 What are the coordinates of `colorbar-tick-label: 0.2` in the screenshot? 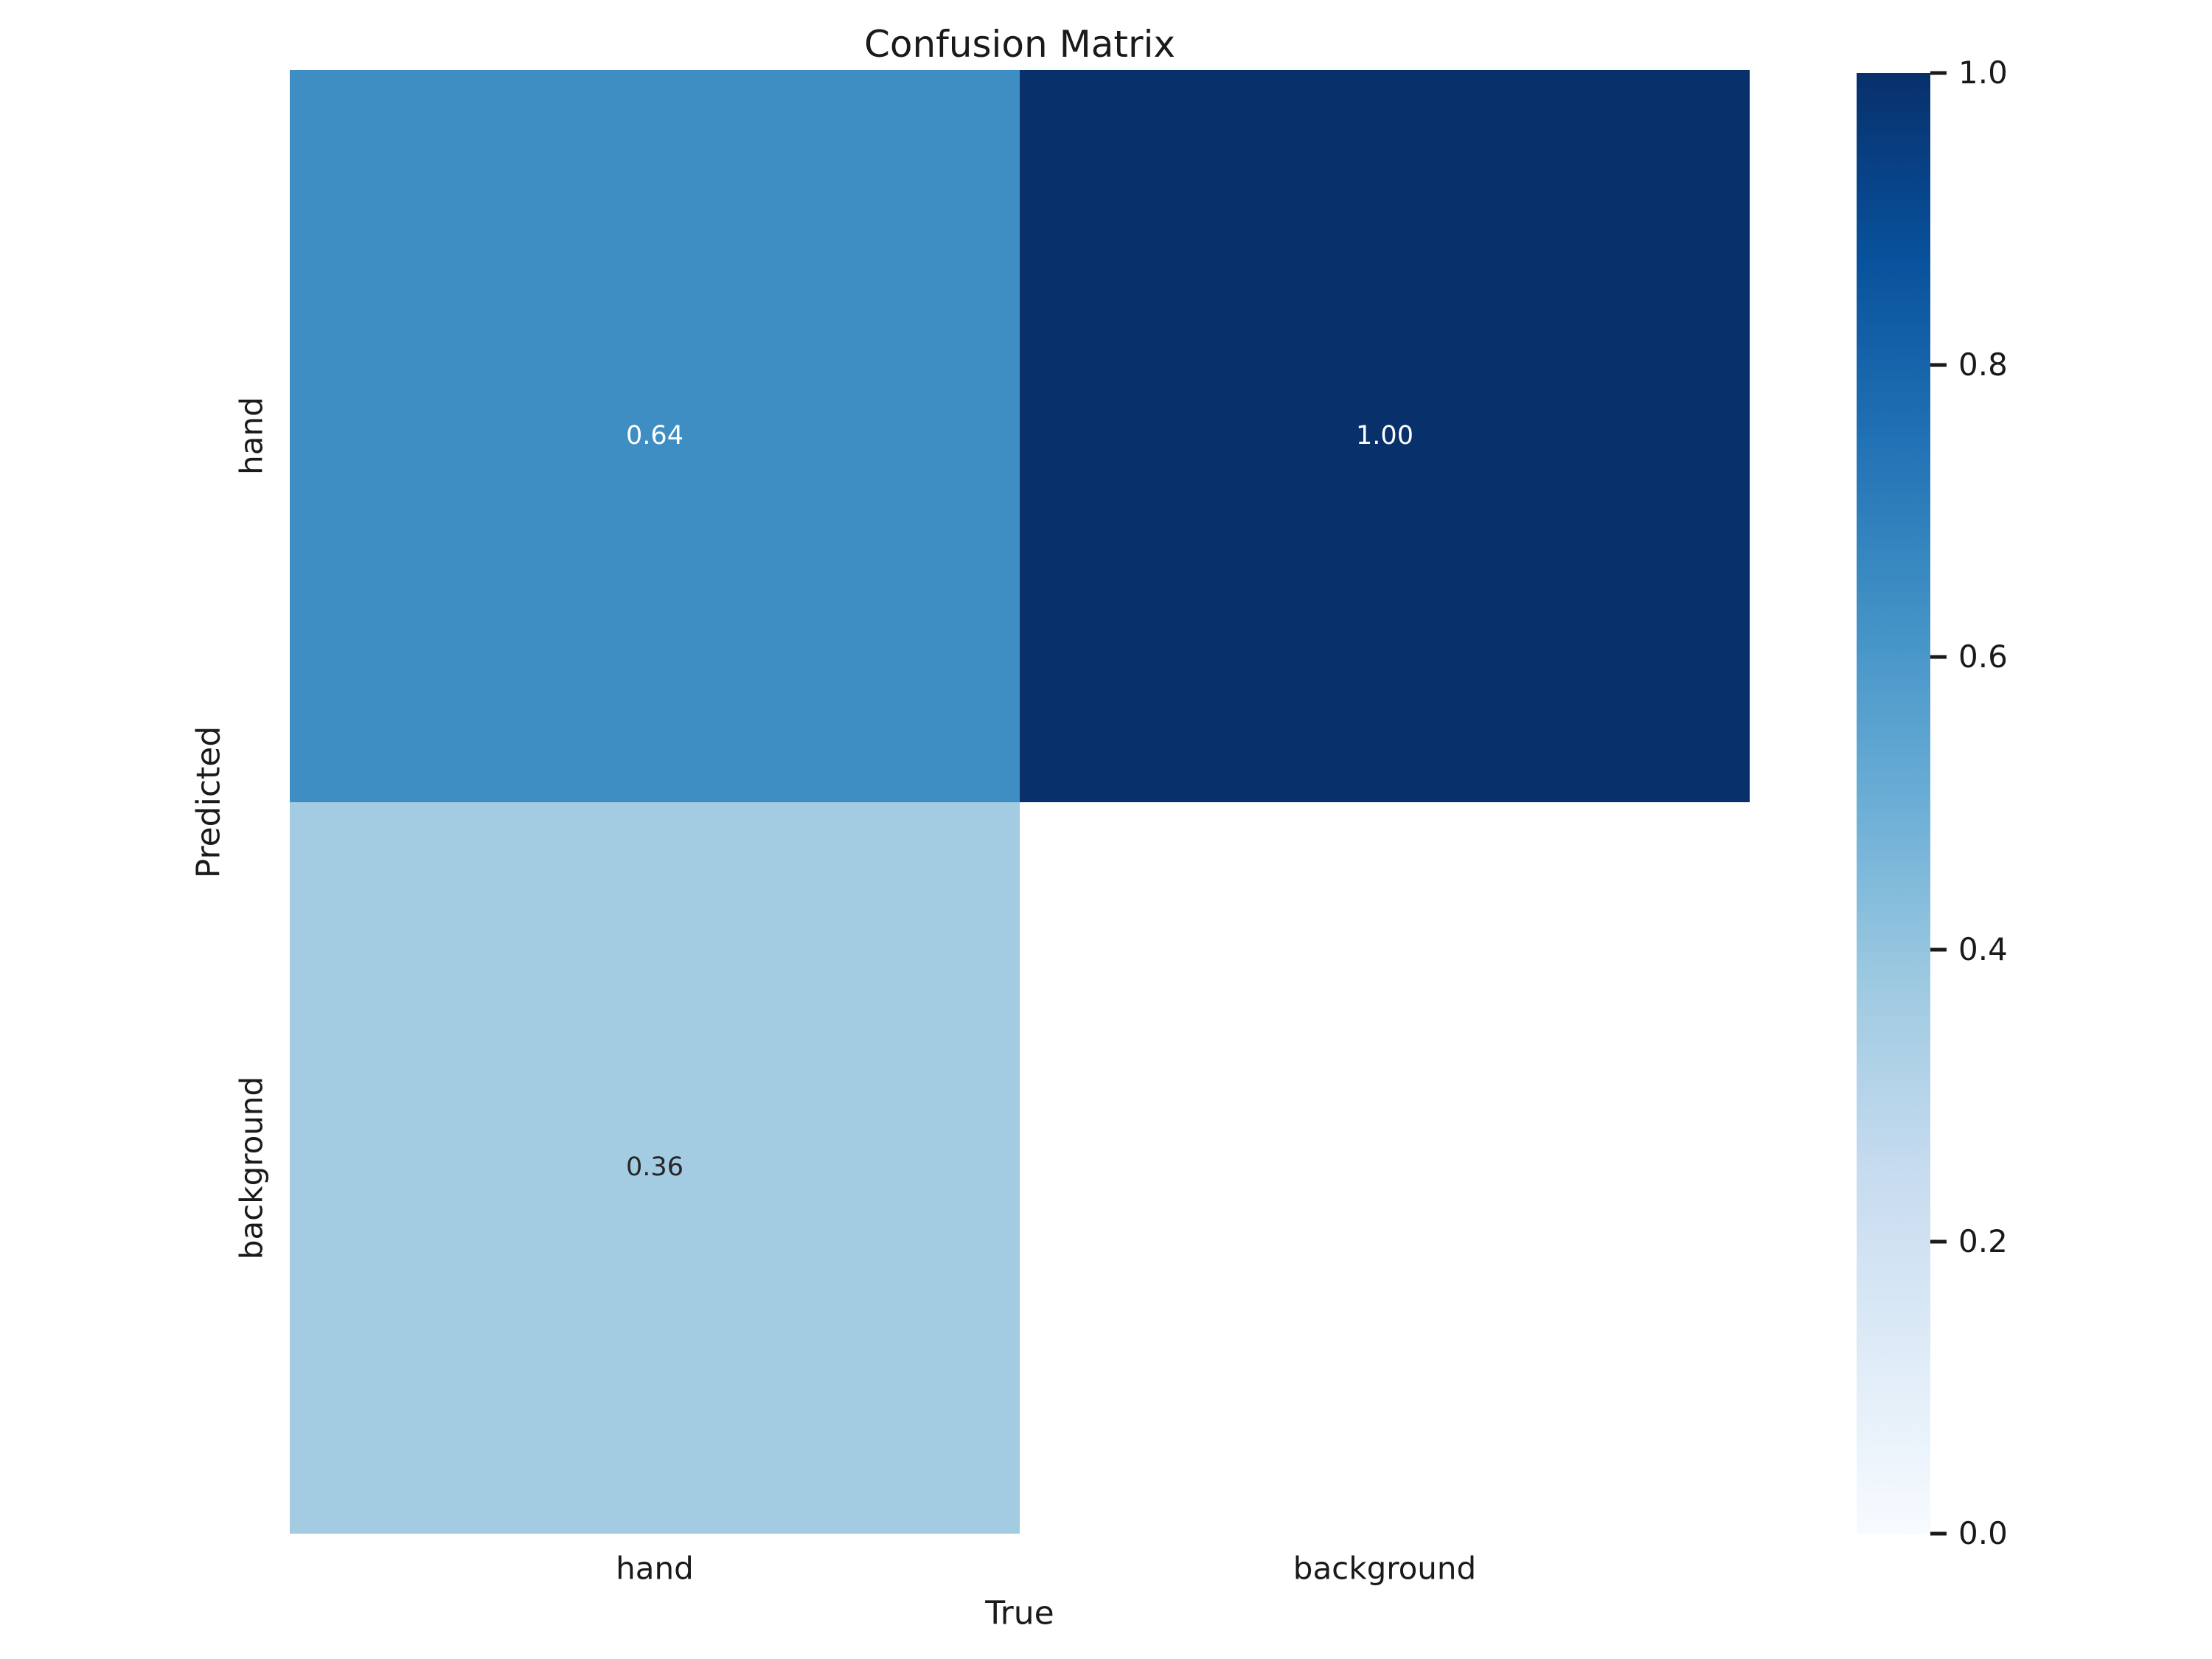 It's located at (1983, 1241).